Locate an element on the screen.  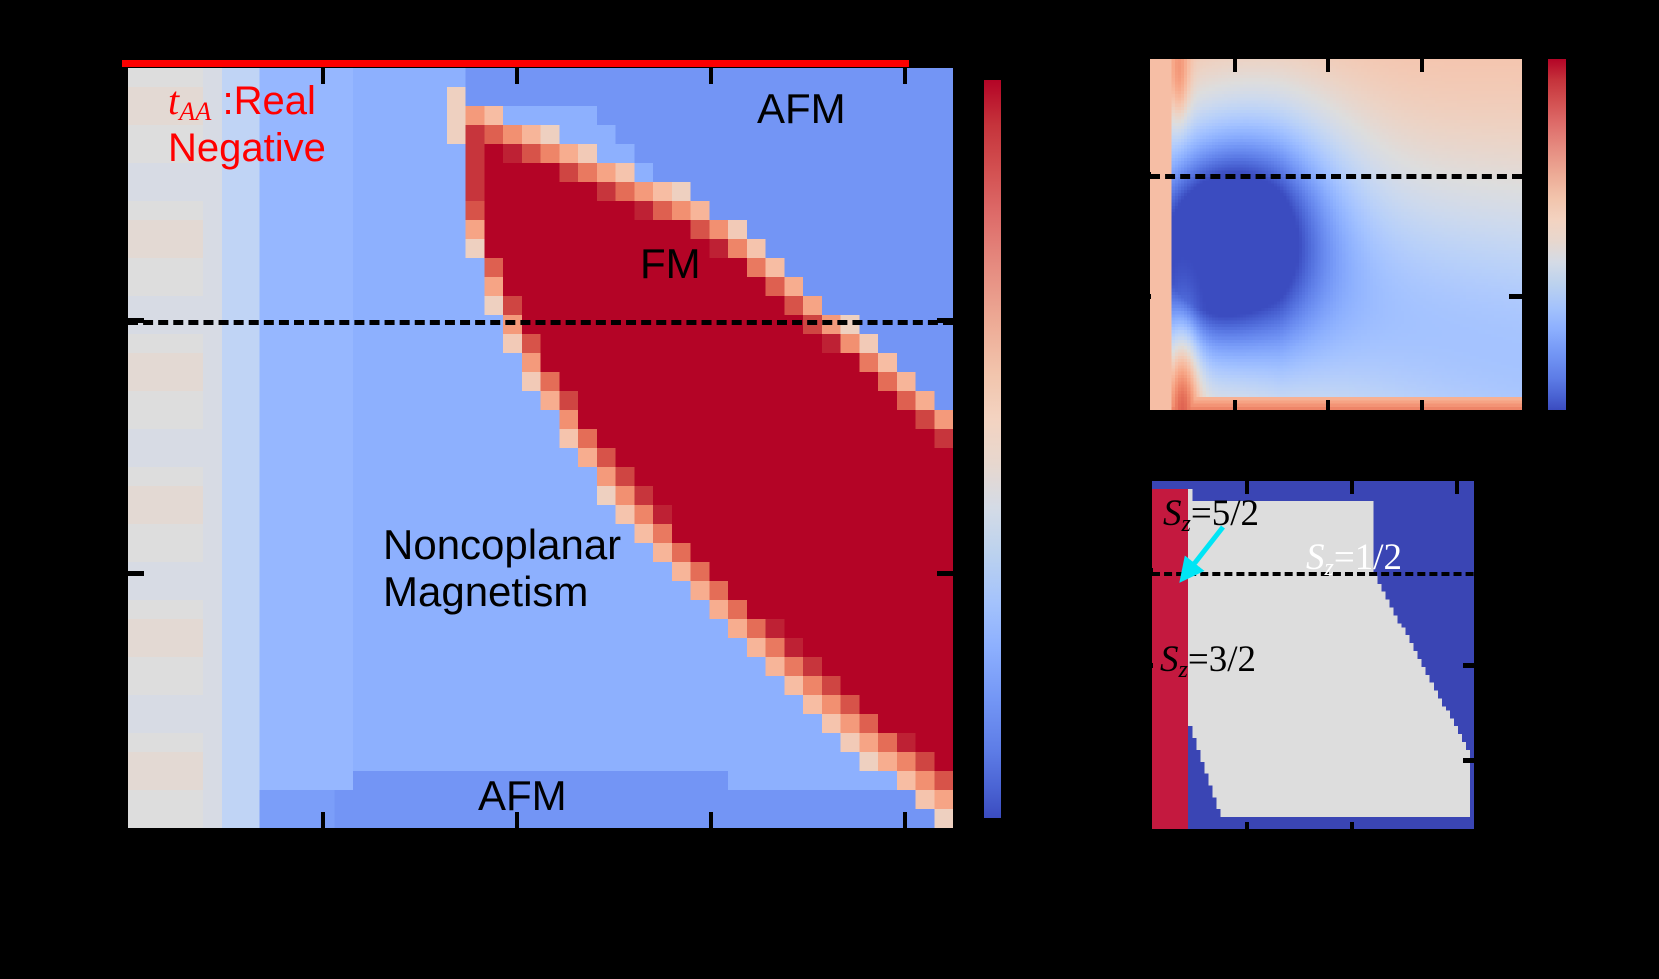
inset-bottom-xtick-b2 is located at coordinates (1352, 828).